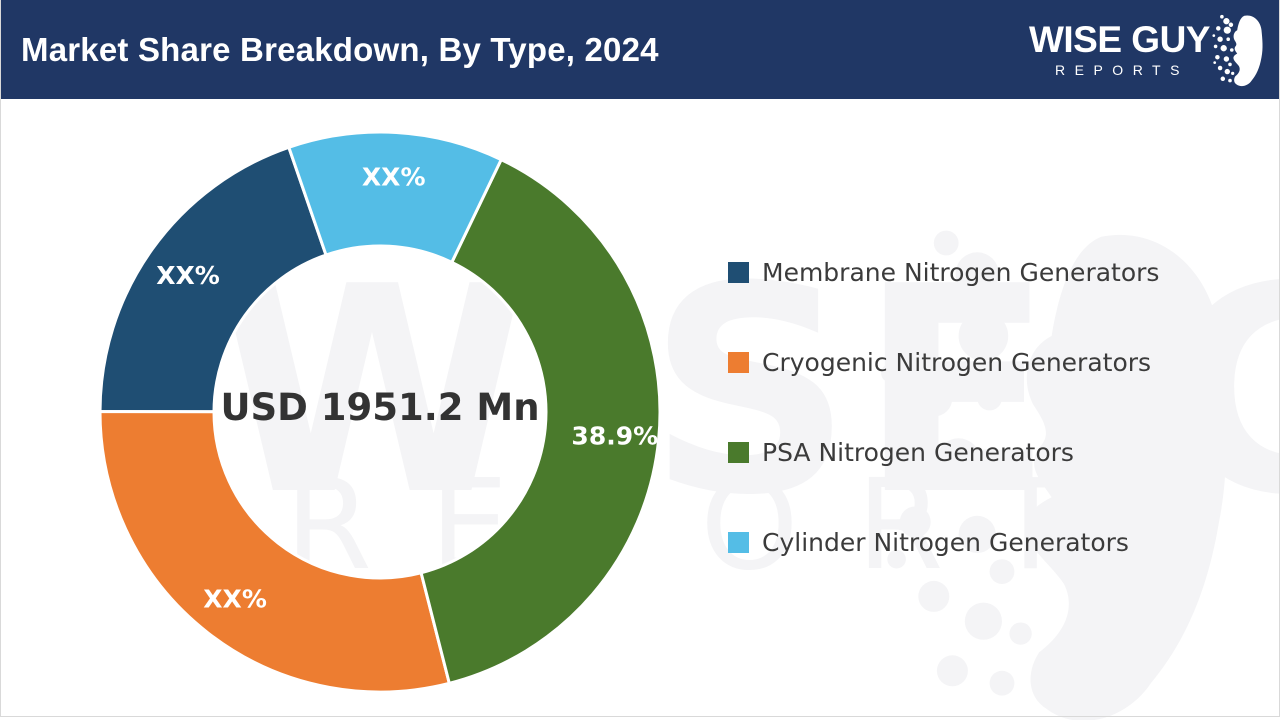 The height and width of the screenshot is (720, 1280). I want to click on slice-value-label: 38.9%, so click(614, 435).